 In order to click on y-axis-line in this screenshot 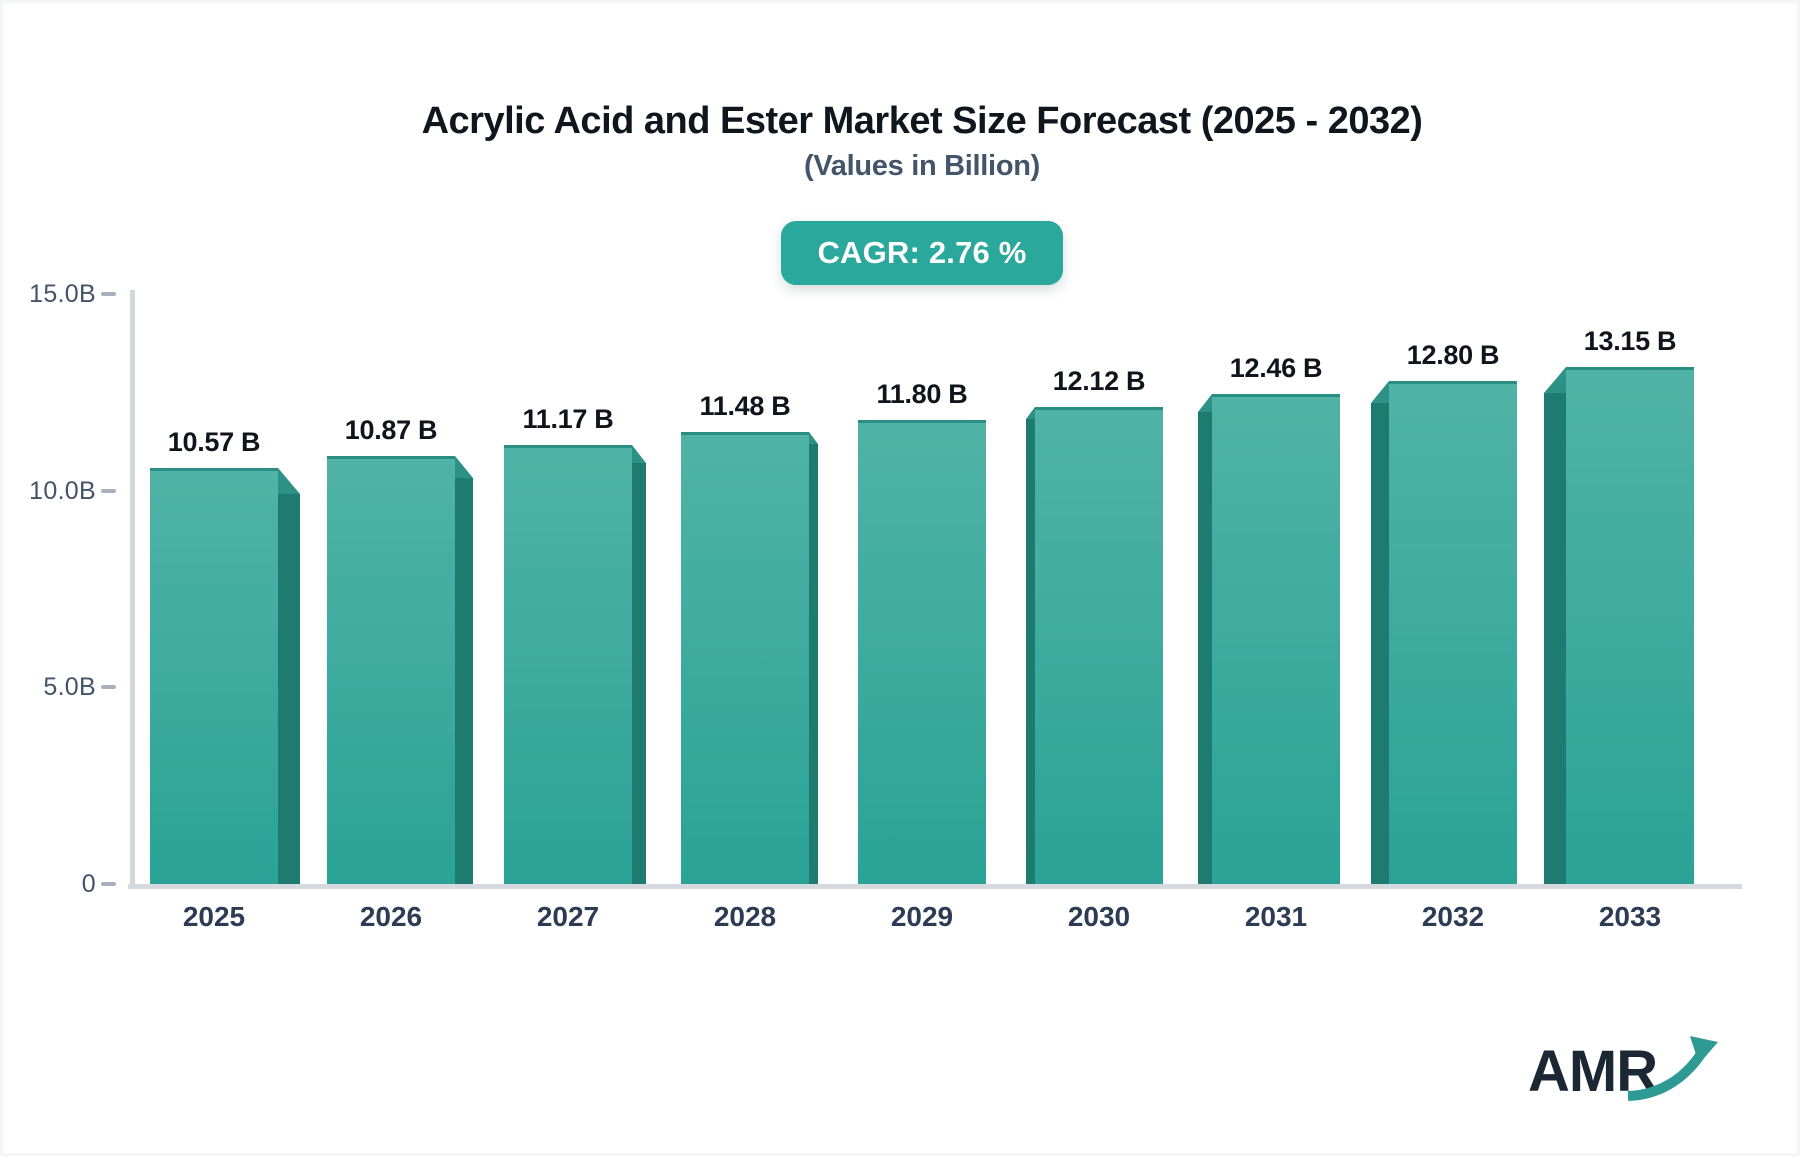, I will do `click(132, 589)`.